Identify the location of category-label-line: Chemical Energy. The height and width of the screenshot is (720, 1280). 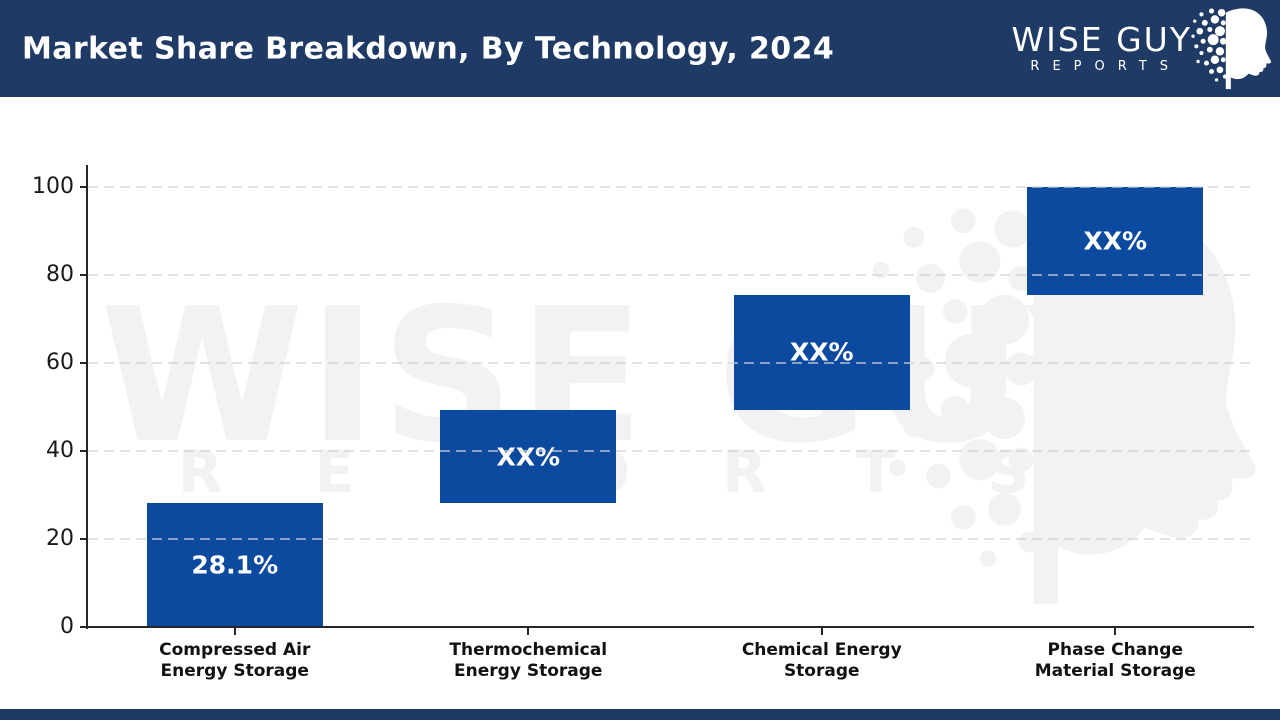
(821, 650).